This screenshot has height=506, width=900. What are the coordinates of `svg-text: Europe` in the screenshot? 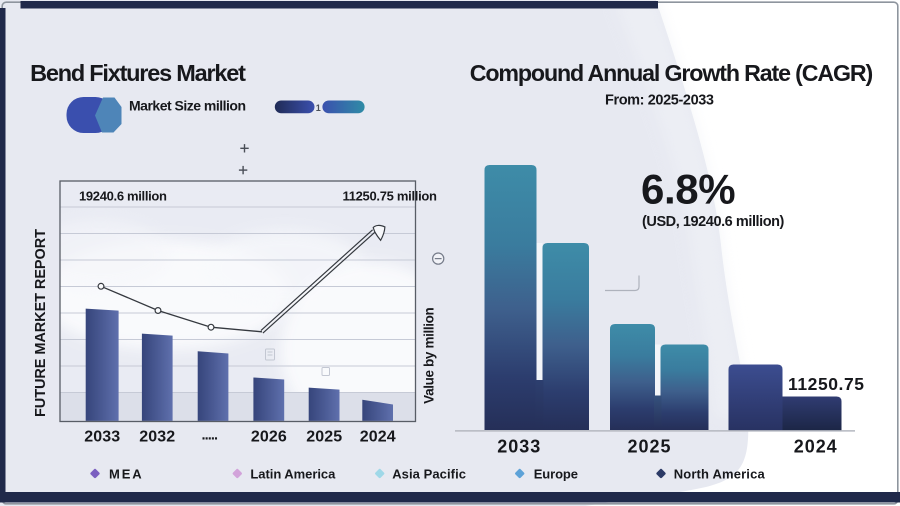 It's located at (556, 474).